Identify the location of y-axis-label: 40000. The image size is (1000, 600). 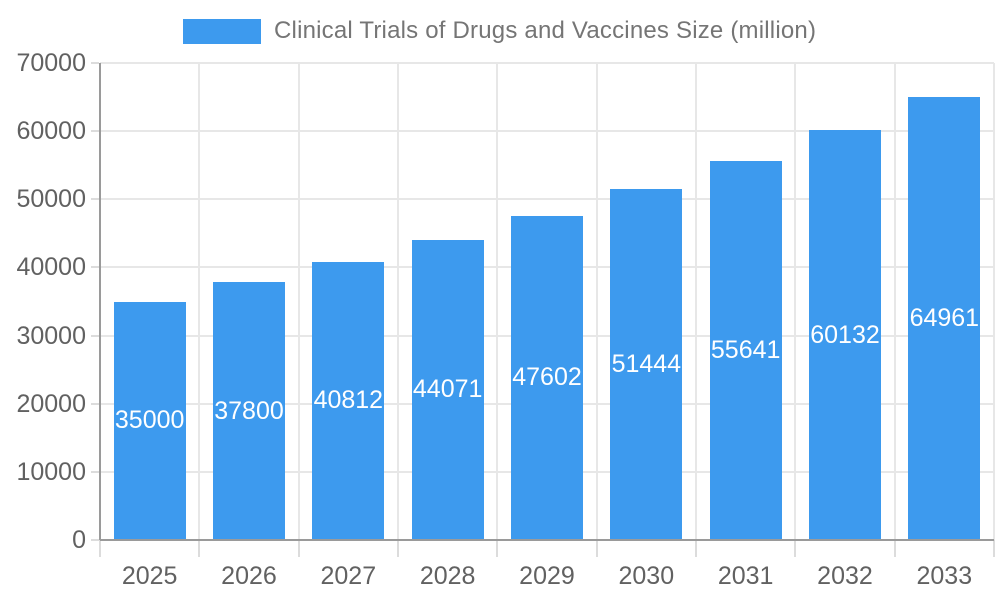
(51, 267).